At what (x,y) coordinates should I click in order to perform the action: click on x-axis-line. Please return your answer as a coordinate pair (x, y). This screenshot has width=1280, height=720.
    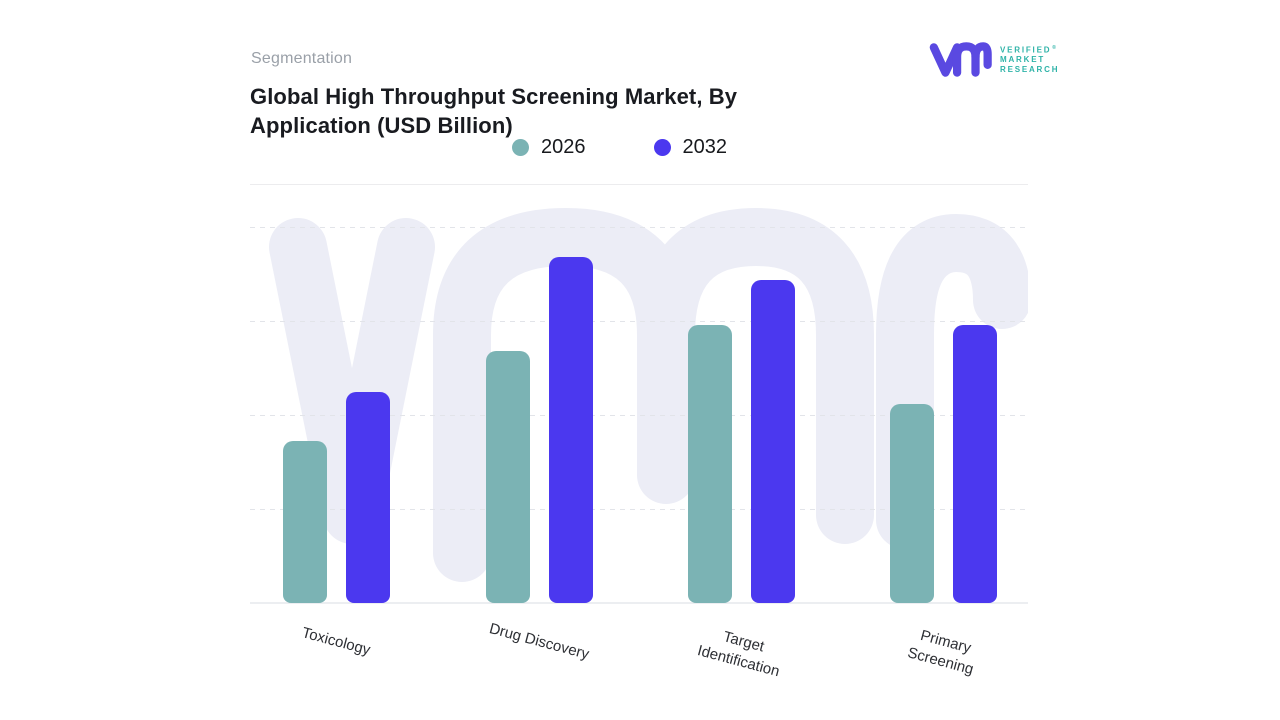
    Looking at the image, I should click on (639, 603).